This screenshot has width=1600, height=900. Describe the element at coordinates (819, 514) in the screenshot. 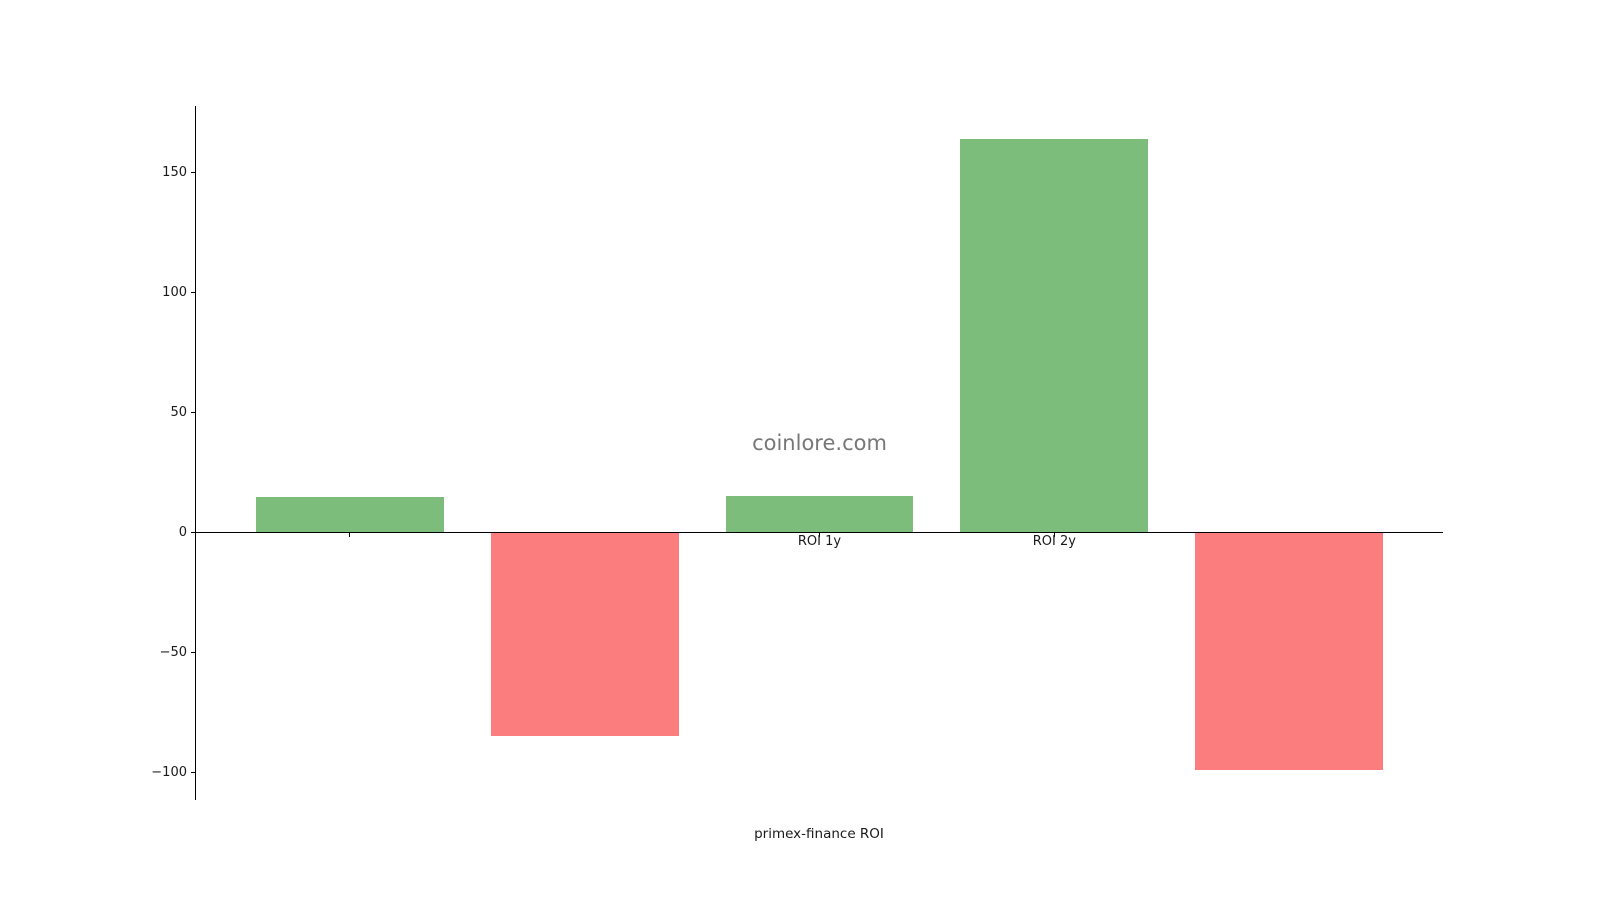

I see `bar-roi-1y` at that location.